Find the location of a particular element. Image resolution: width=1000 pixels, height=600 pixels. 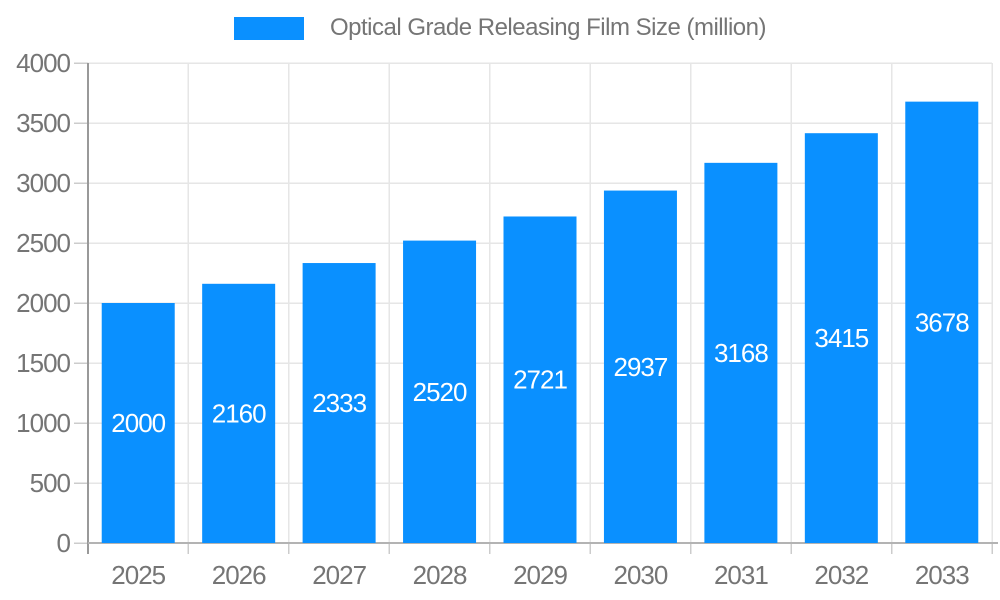

y-axis-tick-label: 3000 is located at coordinates (43, 183).